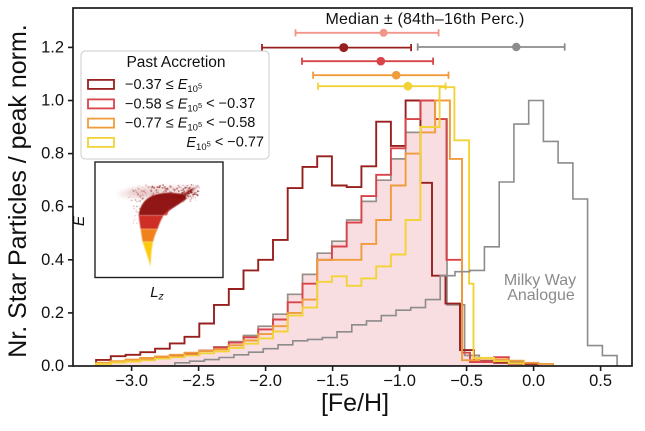  Describe the element at coordinates (163, 86) in the screenshot. I see `svg-text: −0.37 ≤ E105` at that location.